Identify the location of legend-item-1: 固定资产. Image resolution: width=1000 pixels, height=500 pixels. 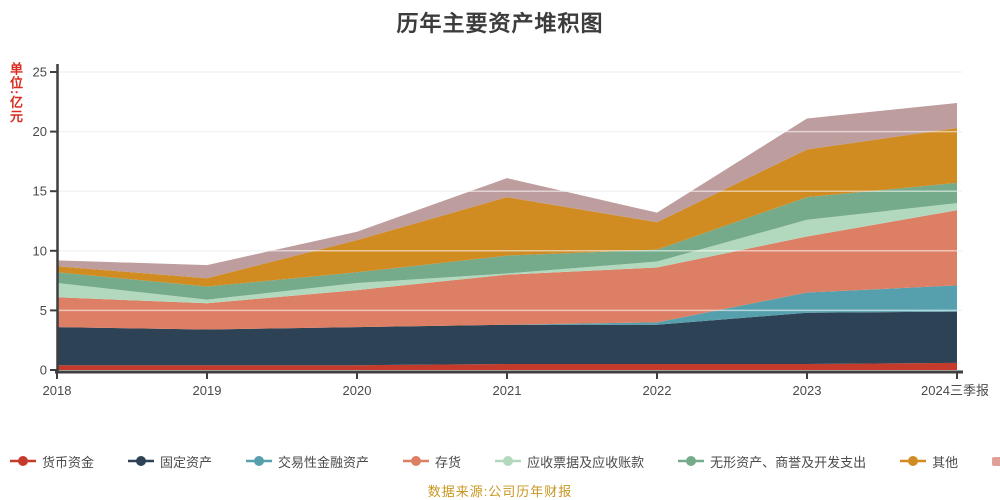
(170, 461).